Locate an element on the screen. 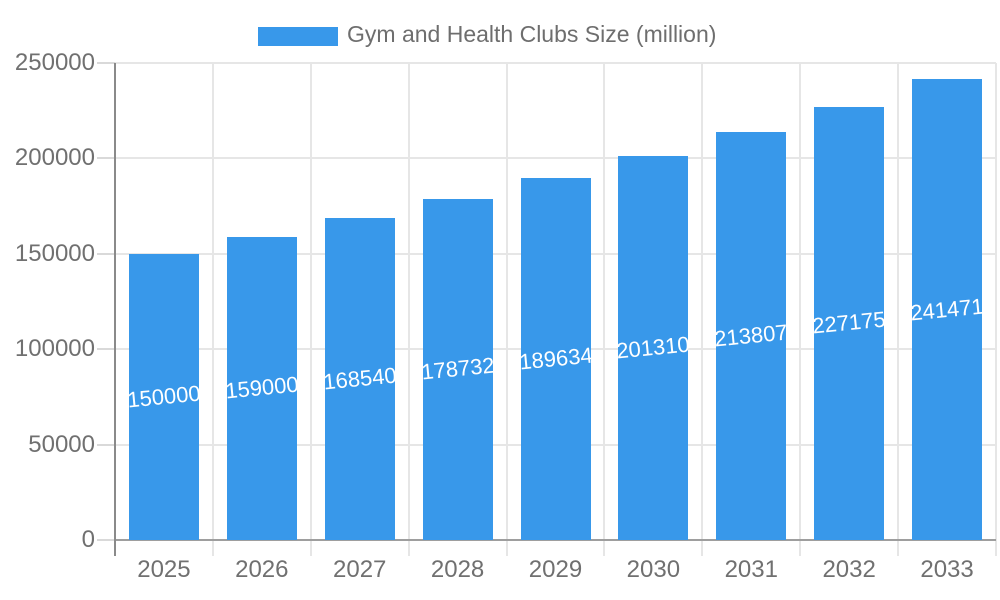  x-axis-tick-label: 2032 is located at coordinates (849, 569).